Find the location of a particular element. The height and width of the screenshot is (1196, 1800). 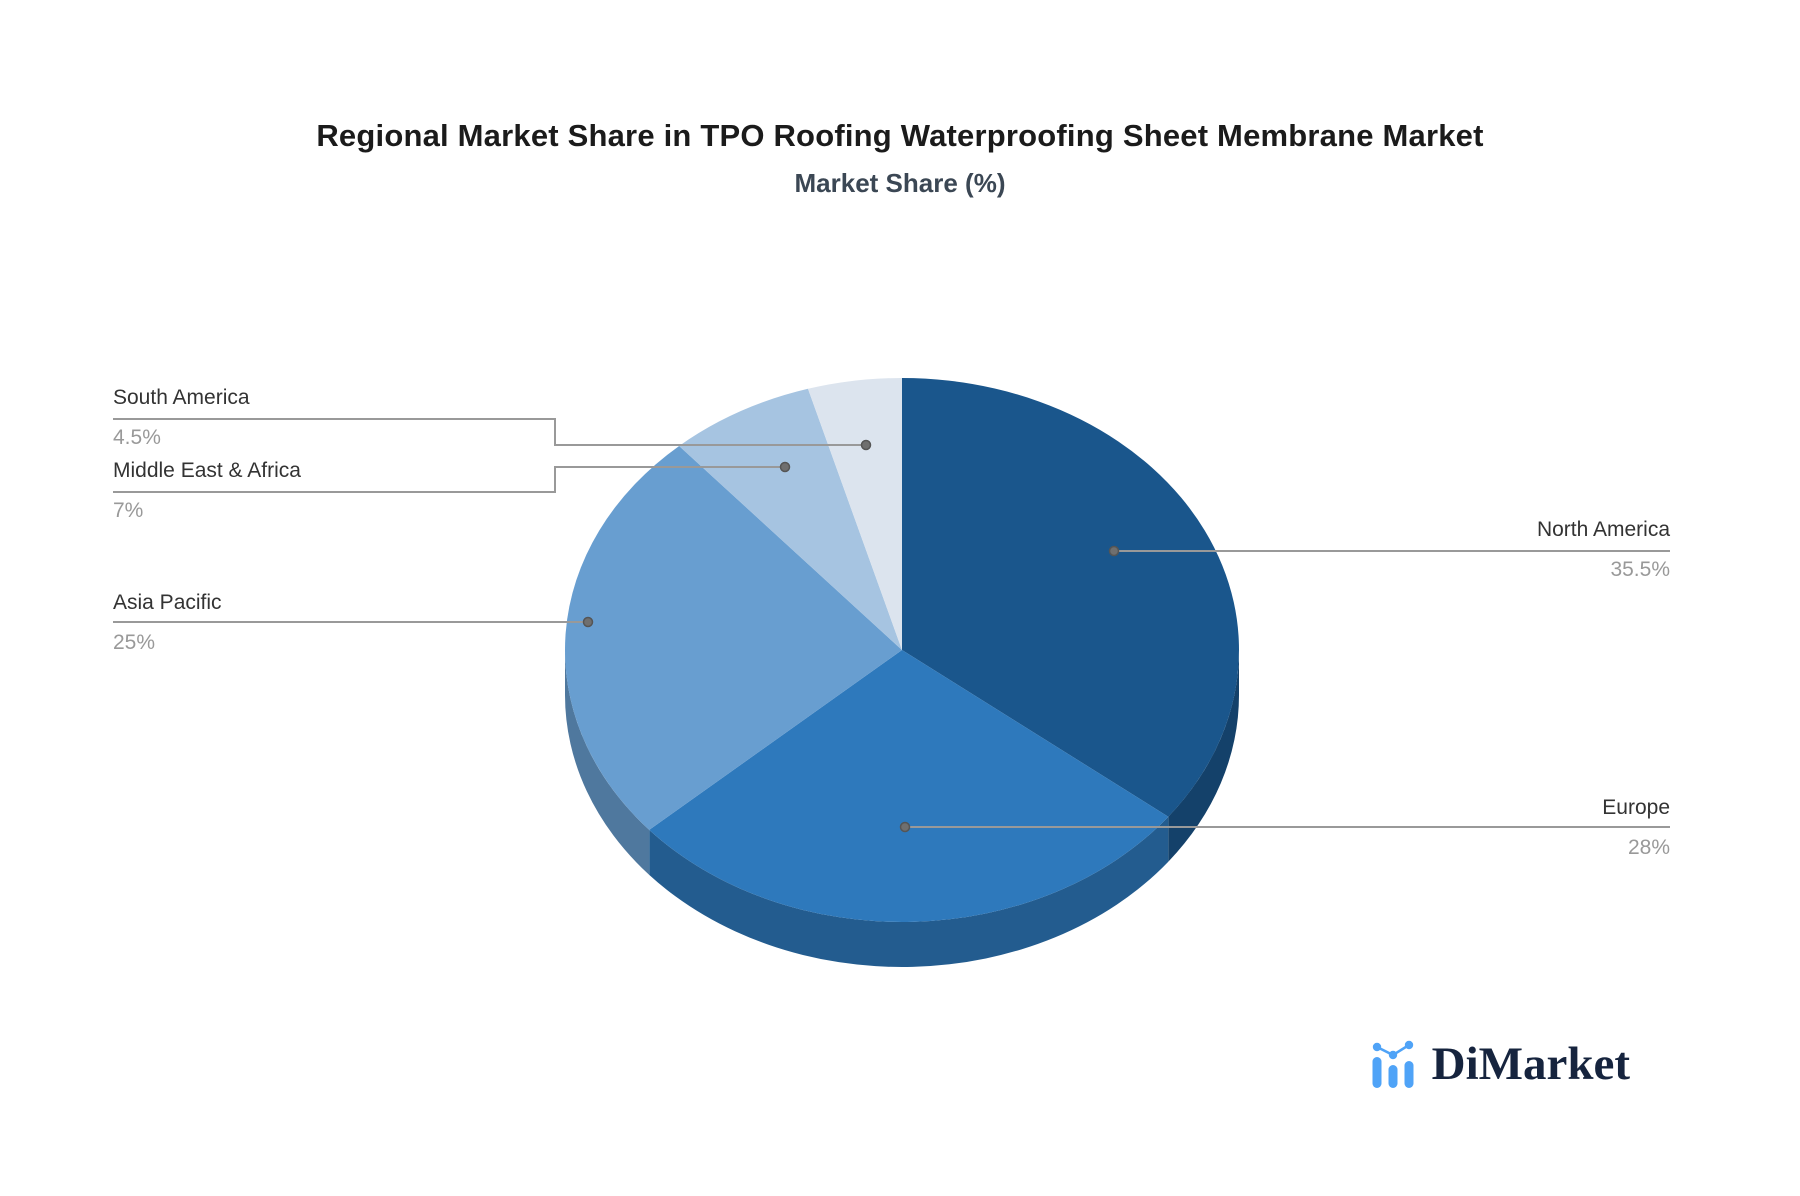

leader-dot-north-america is located at coordinates (1114, 551).